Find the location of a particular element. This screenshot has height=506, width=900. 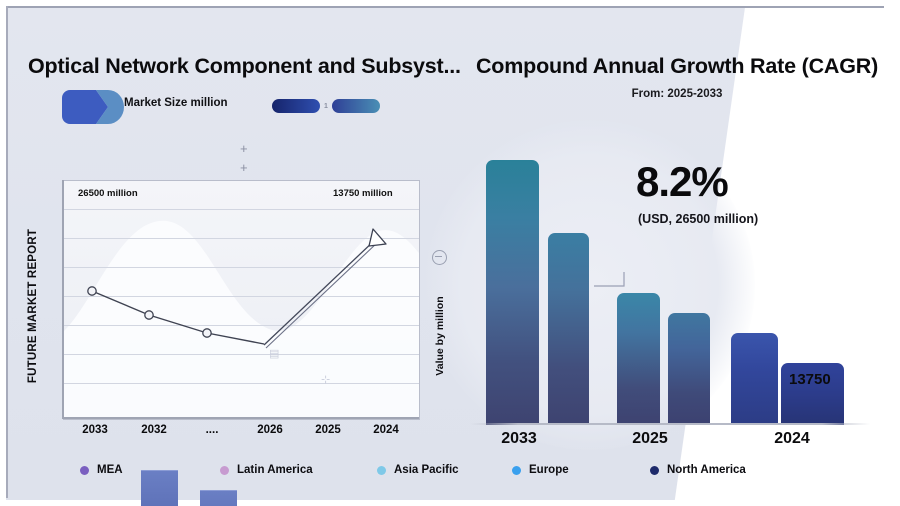

right-chart-x-tick-labels: 2033 2025 2024 is located at coordinates (675, 442).